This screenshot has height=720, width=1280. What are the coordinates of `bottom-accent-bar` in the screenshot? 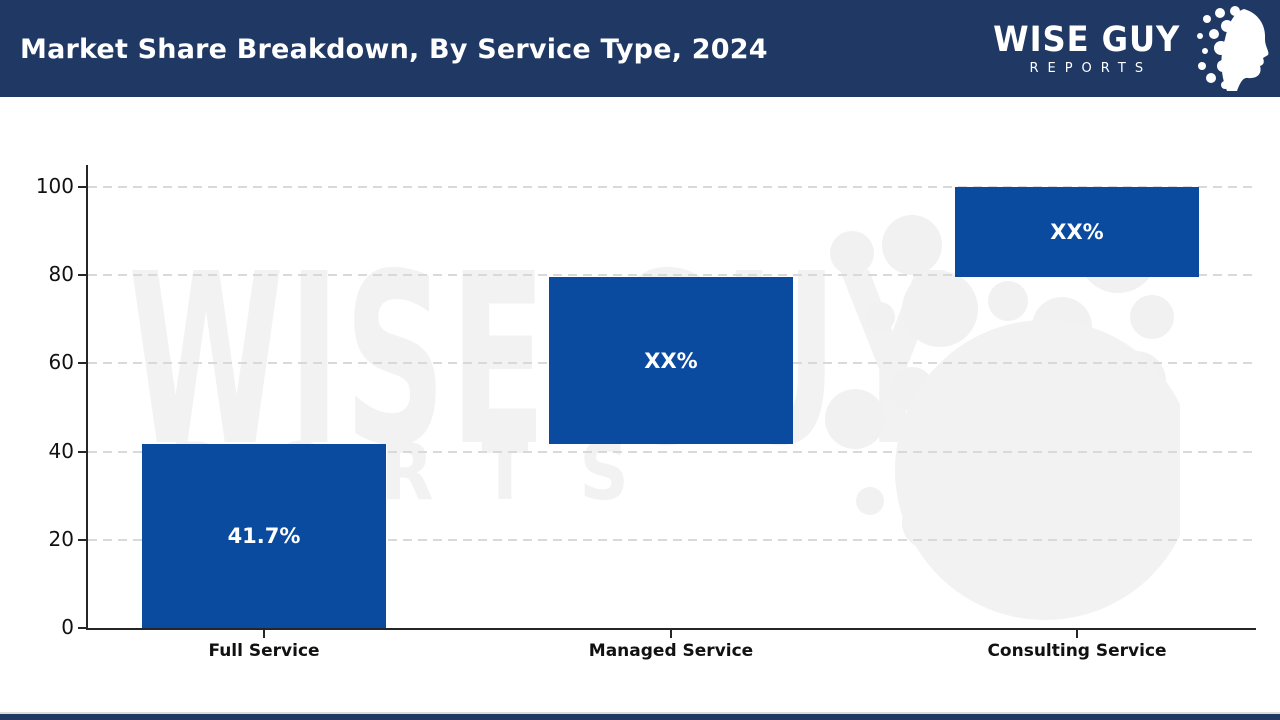 It's located at (640, 717).